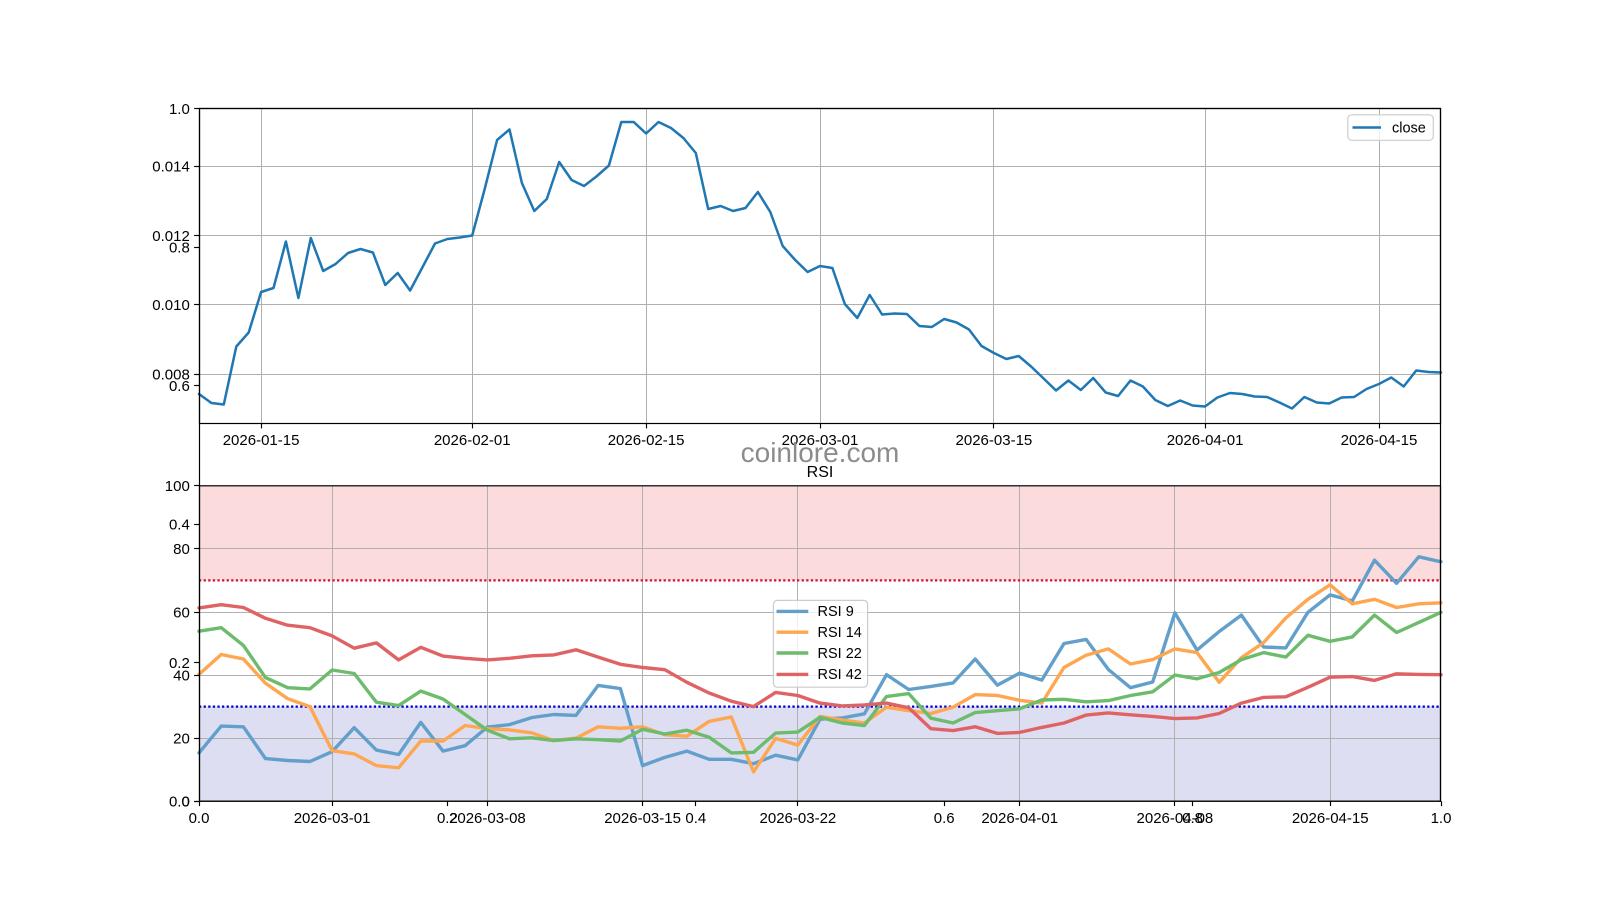 This screenshot has width=1600, height=900. What do you see at coordinates (487, 818) in the screenshot?
I see `svg-text: 2026-03-08` at bounding box center [487, 818].